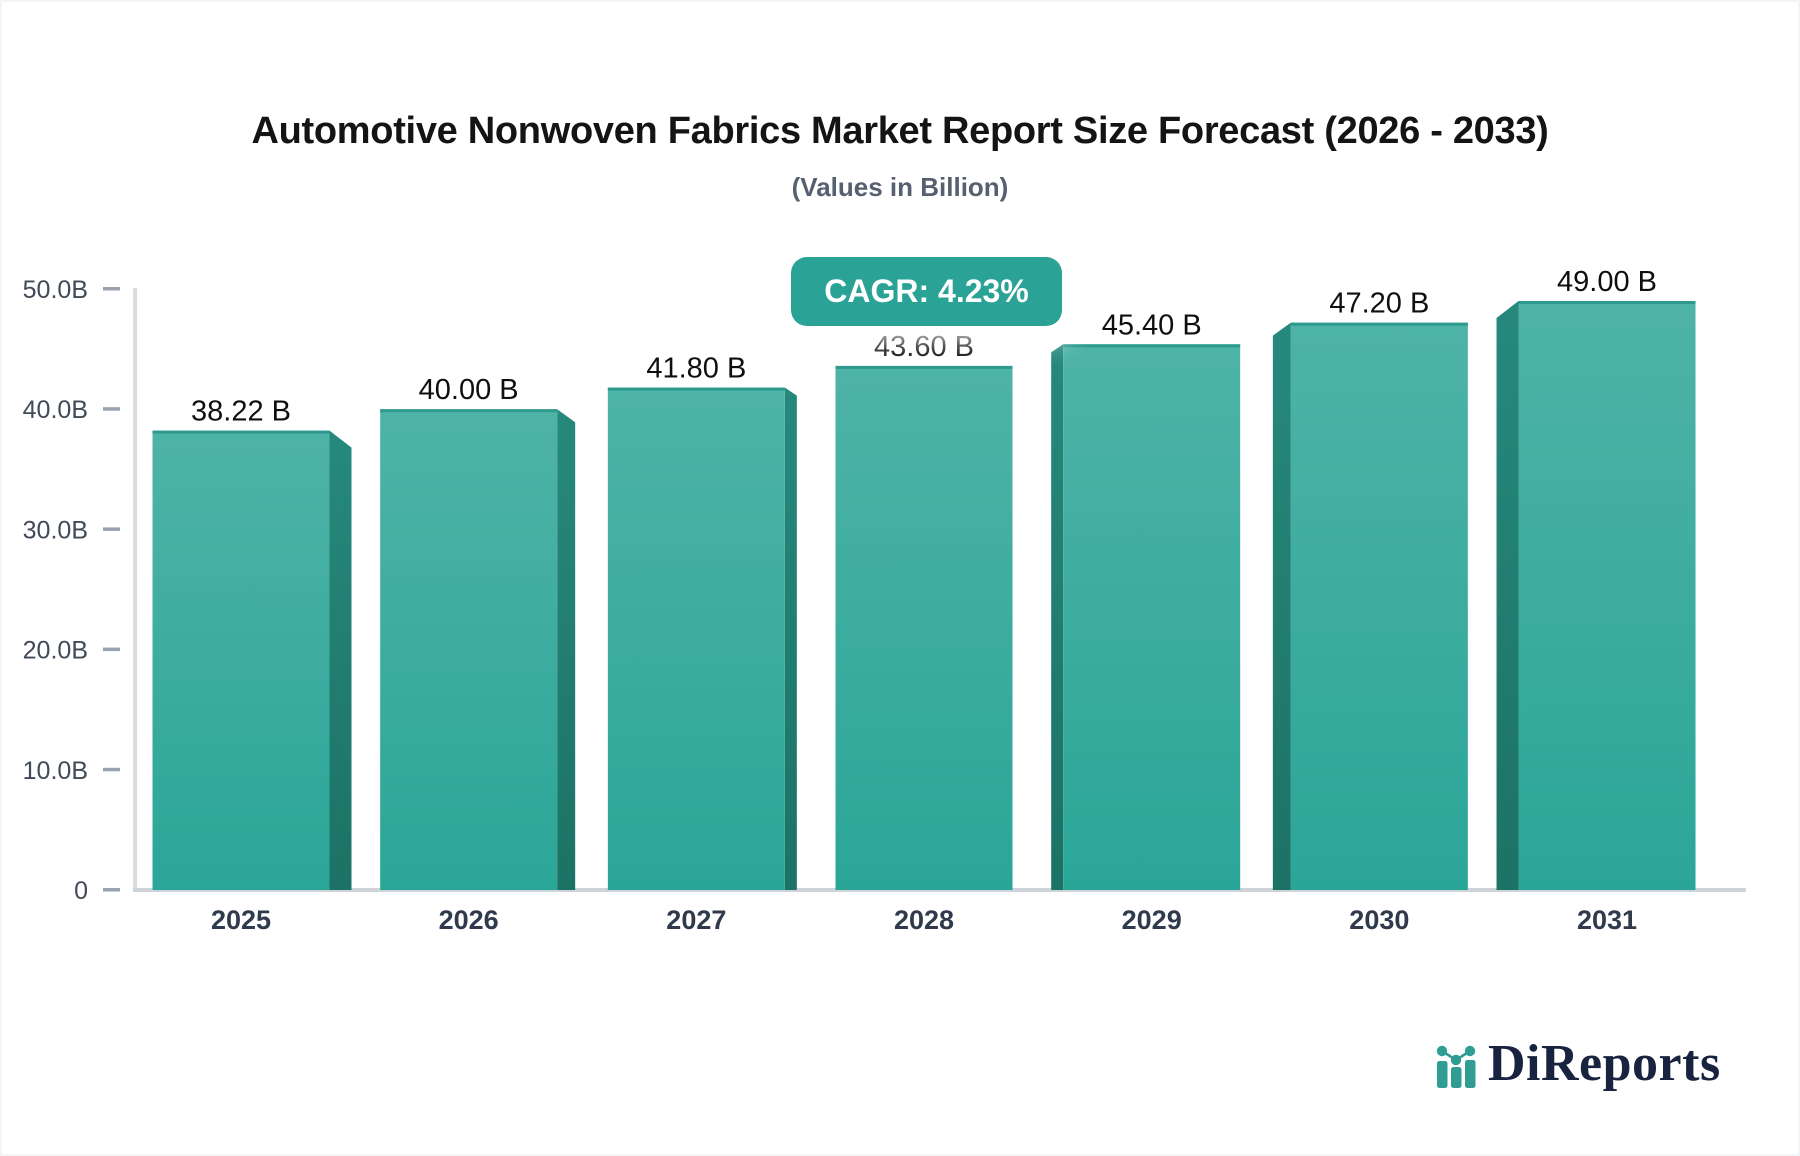  I want to click on cagr-badge: CAGR: 4.23%, so click(926, 291).